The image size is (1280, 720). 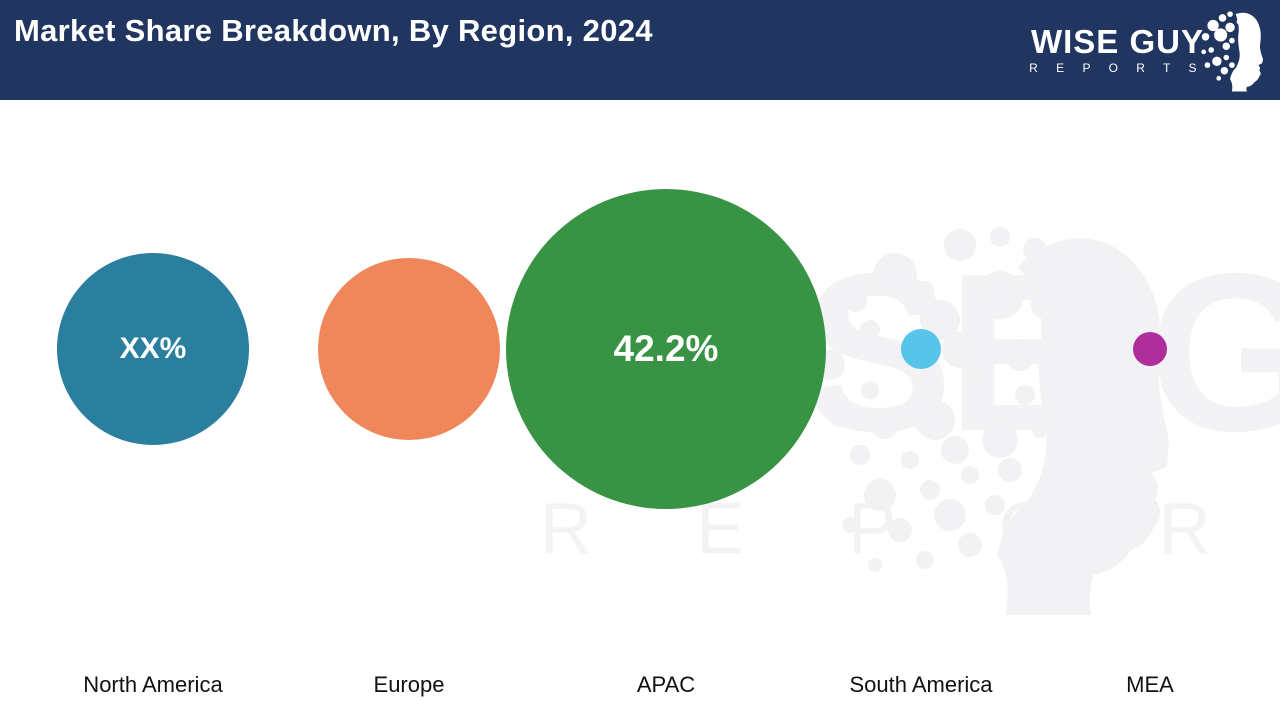 I want to click on bubble-value-north-america: XX%, so click(x=153, y=348).